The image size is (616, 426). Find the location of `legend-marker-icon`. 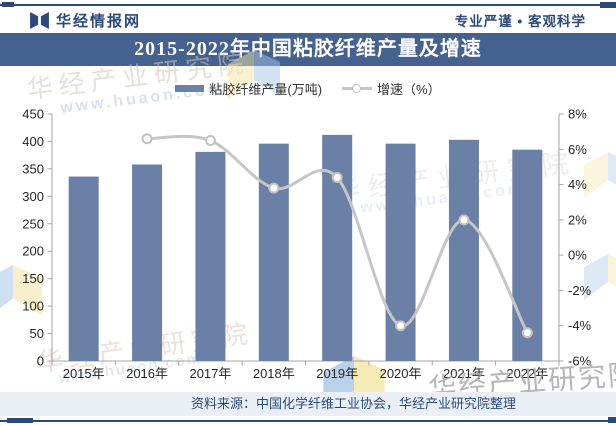

legend-marker-icon is located at coordinates (357, 88).